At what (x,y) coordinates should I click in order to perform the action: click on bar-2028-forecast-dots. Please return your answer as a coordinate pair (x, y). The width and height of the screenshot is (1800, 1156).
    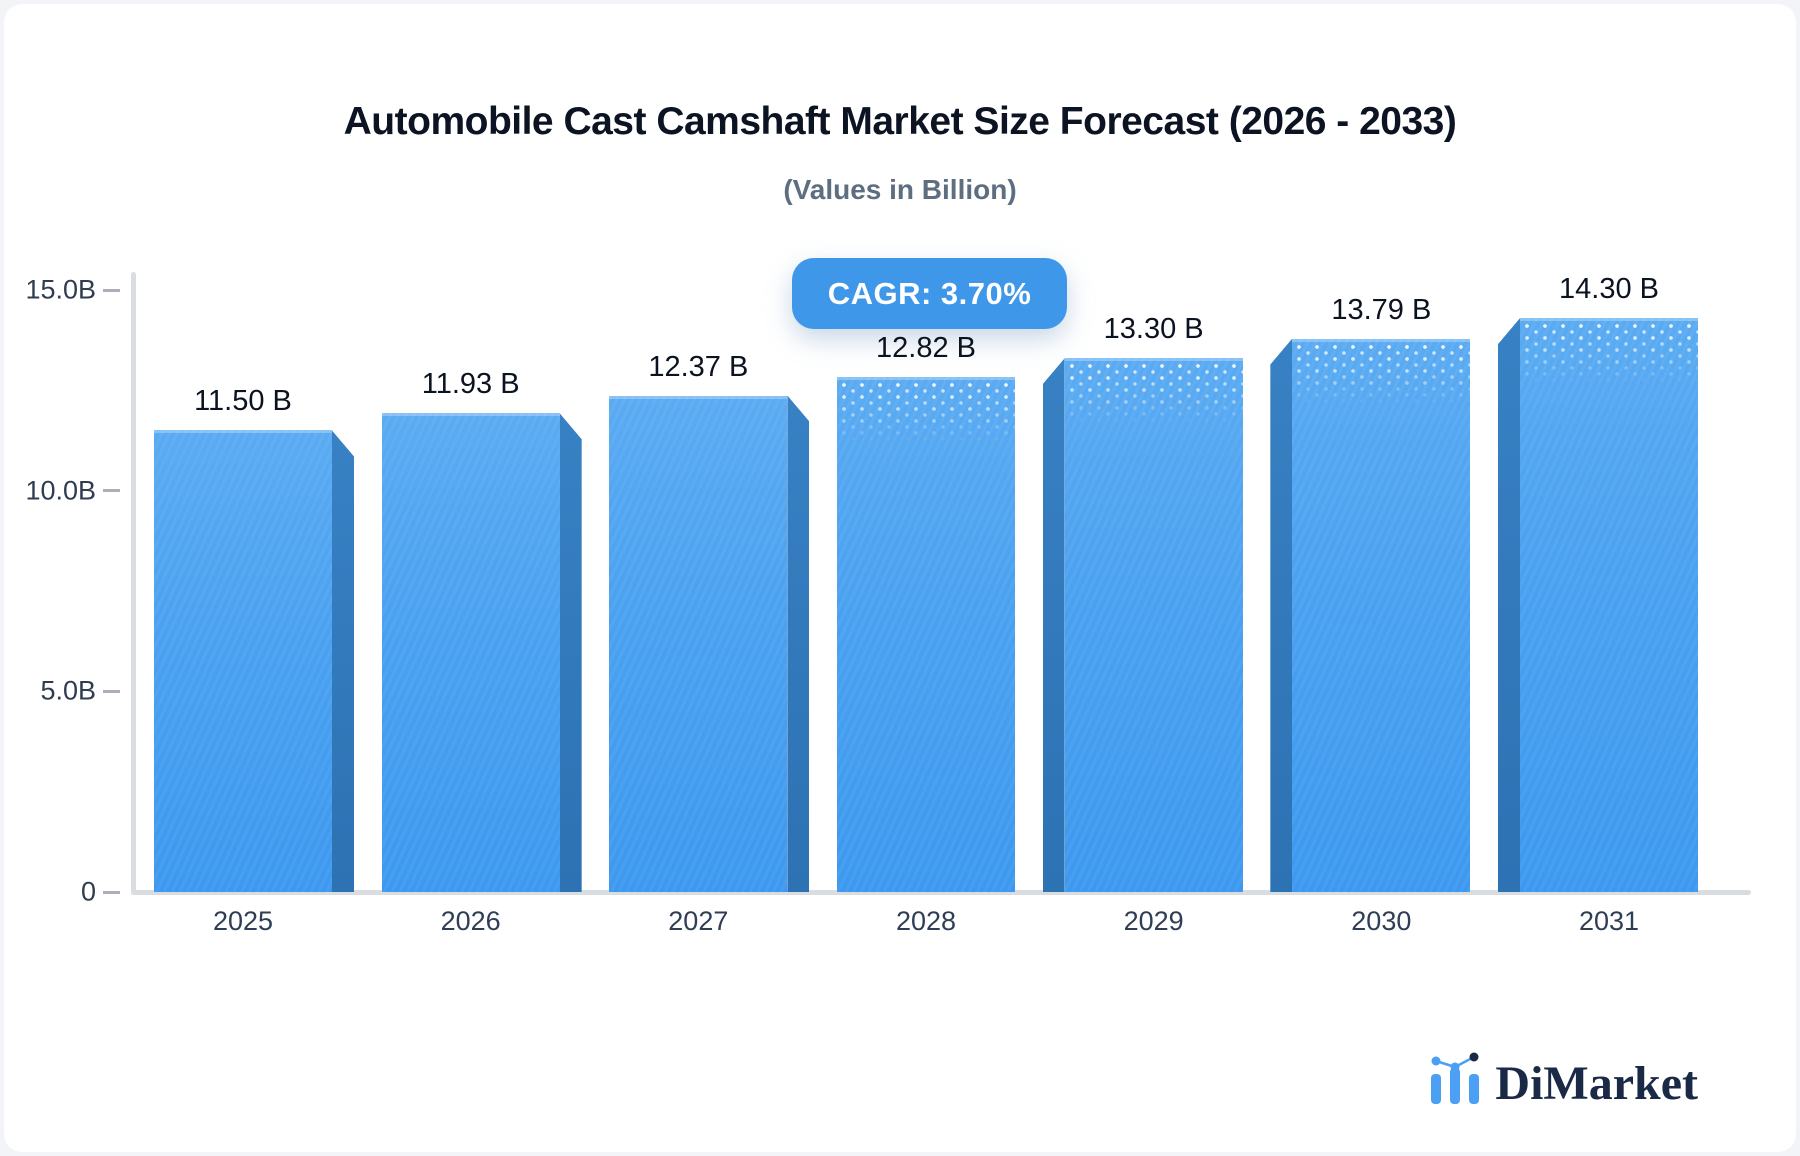
    Looking at the image, I should click on (926, 412).